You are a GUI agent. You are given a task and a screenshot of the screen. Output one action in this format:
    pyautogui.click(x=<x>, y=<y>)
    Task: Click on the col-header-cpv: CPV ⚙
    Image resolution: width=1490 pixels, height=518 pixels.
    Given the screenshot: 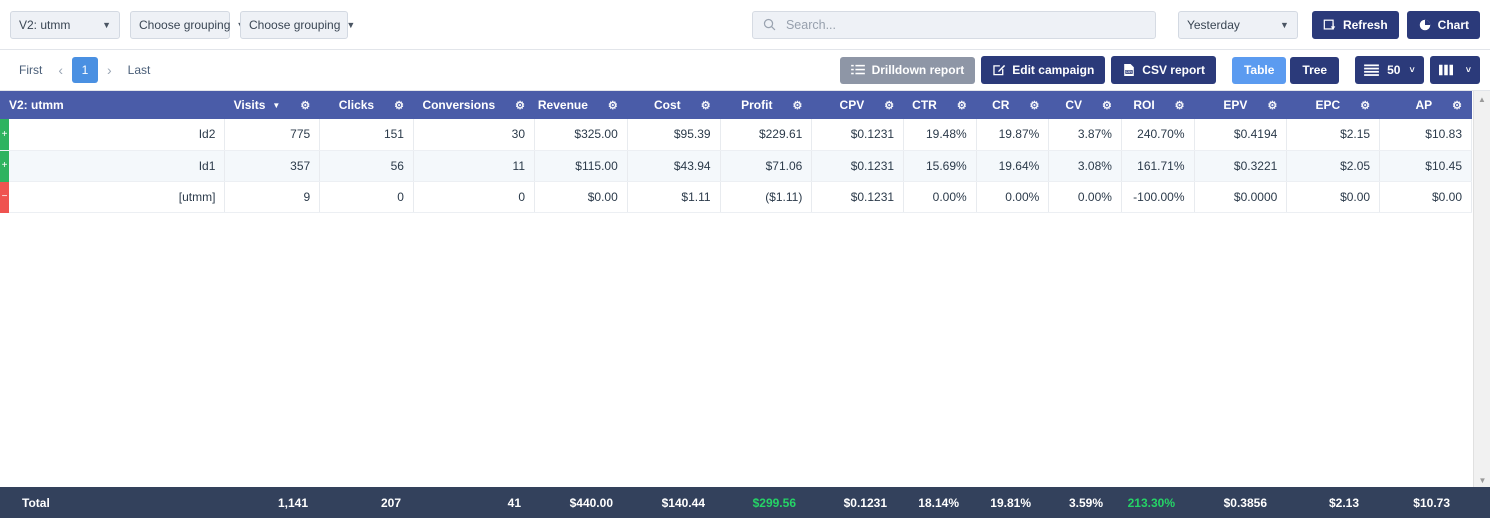 What is the action you would take?
    pyautogui.click(x=858, y=105)
    